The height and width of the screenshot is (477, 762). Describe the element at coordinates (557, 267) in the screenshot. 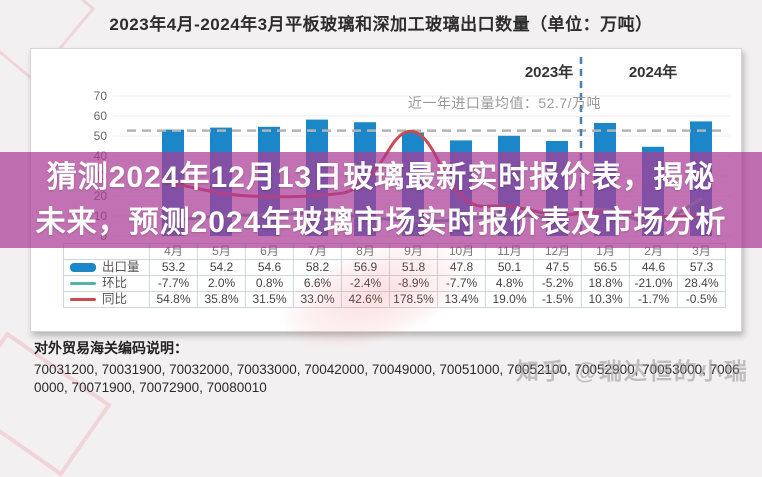

I see `cell-出口量-12月: 47.5` at that location.